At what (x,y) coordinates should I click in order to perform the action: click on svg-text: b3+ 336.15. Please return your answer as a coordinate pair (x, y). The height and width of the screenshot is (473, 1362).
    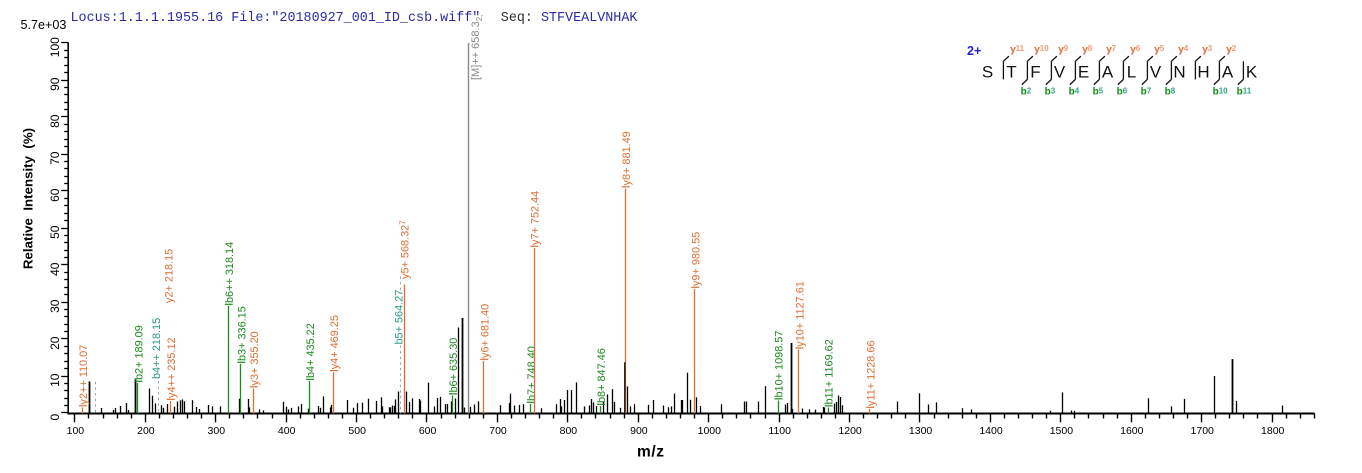
    Looking at the image, I should click on (242, 333).